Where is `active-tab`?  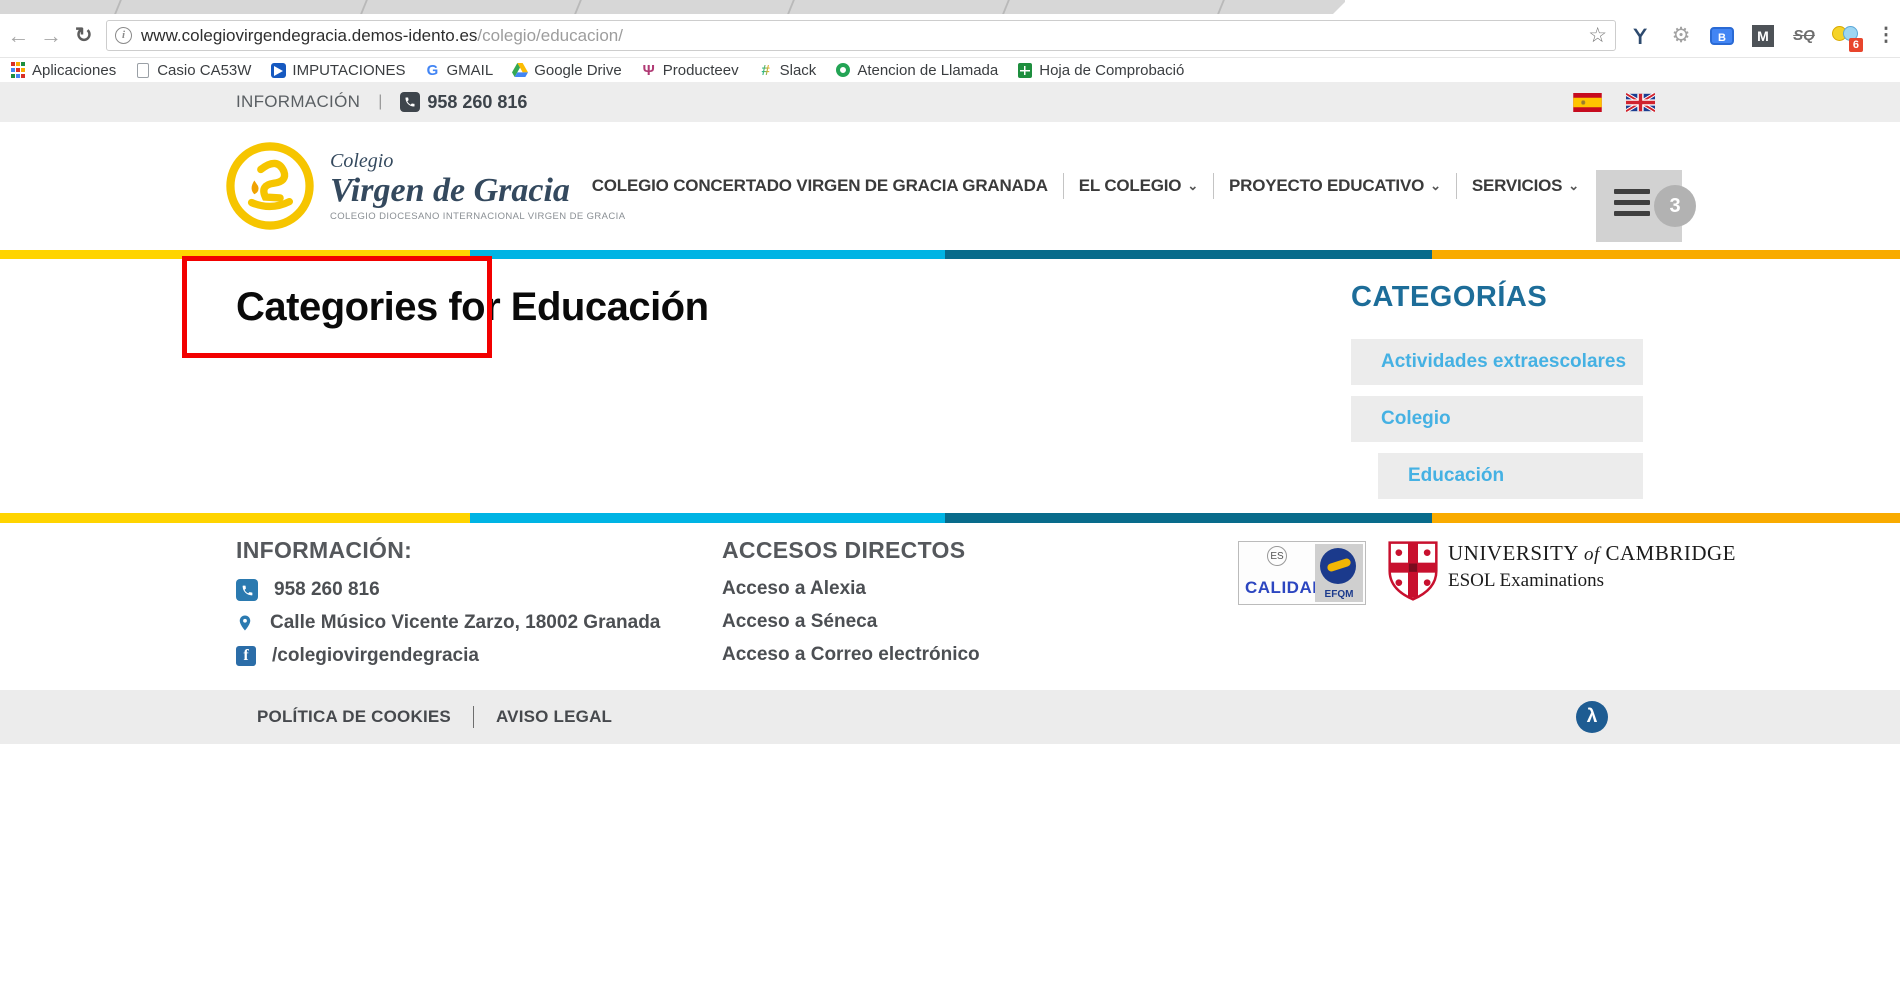 active-tab is located at coordinates (1616, 7).